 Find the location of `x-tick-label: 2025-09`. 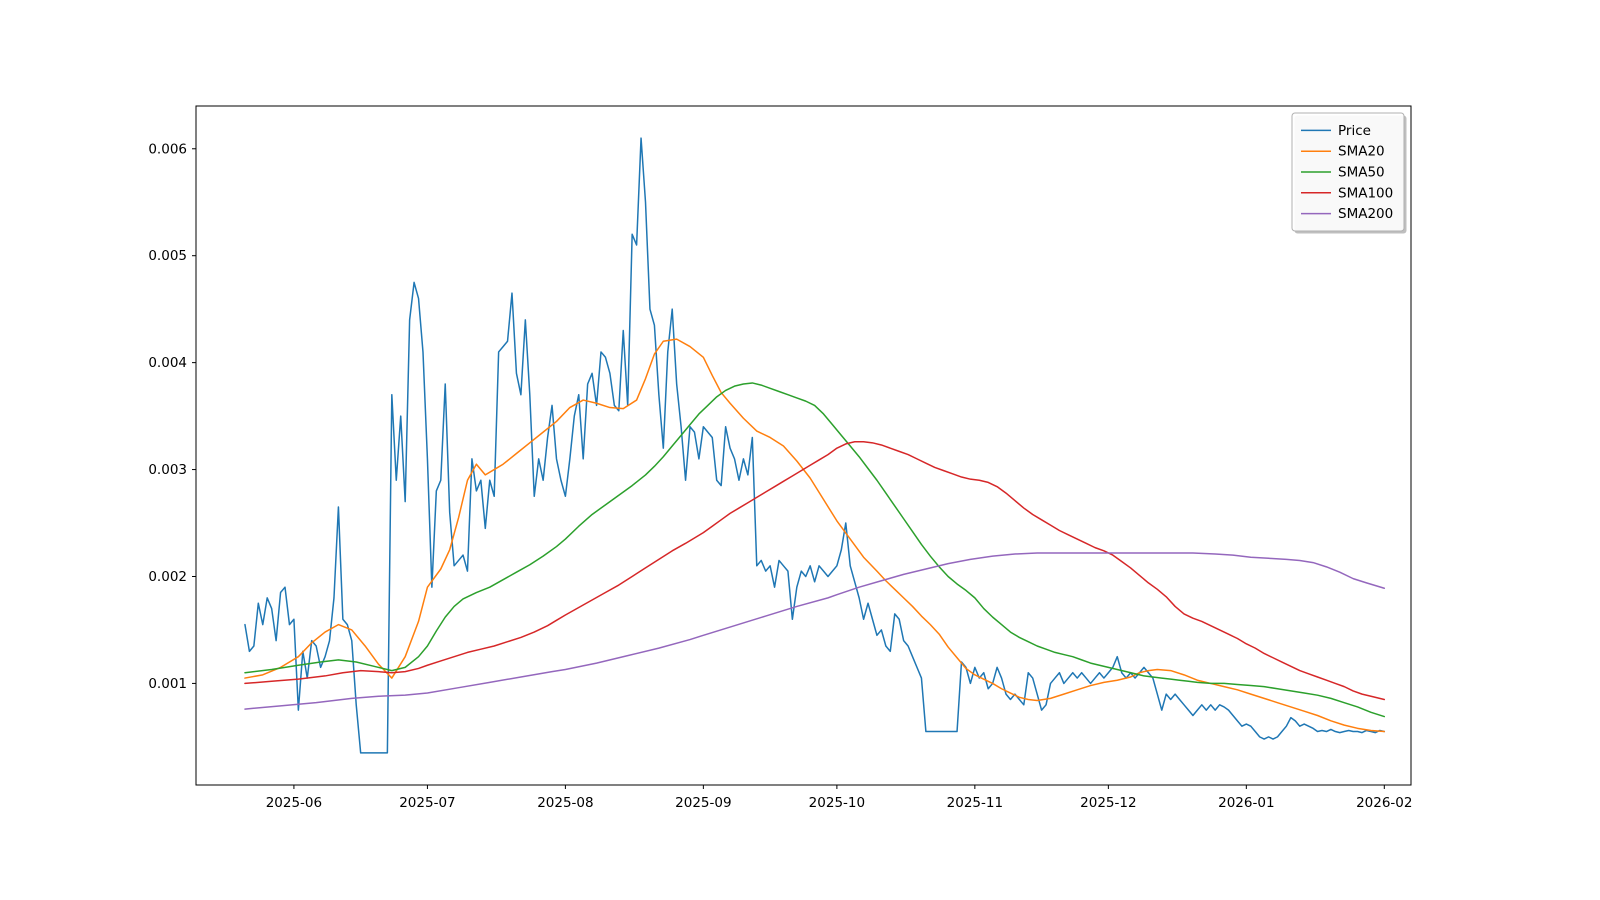

x-tick-label: 2025-09 is located at coordinates (703, 803).